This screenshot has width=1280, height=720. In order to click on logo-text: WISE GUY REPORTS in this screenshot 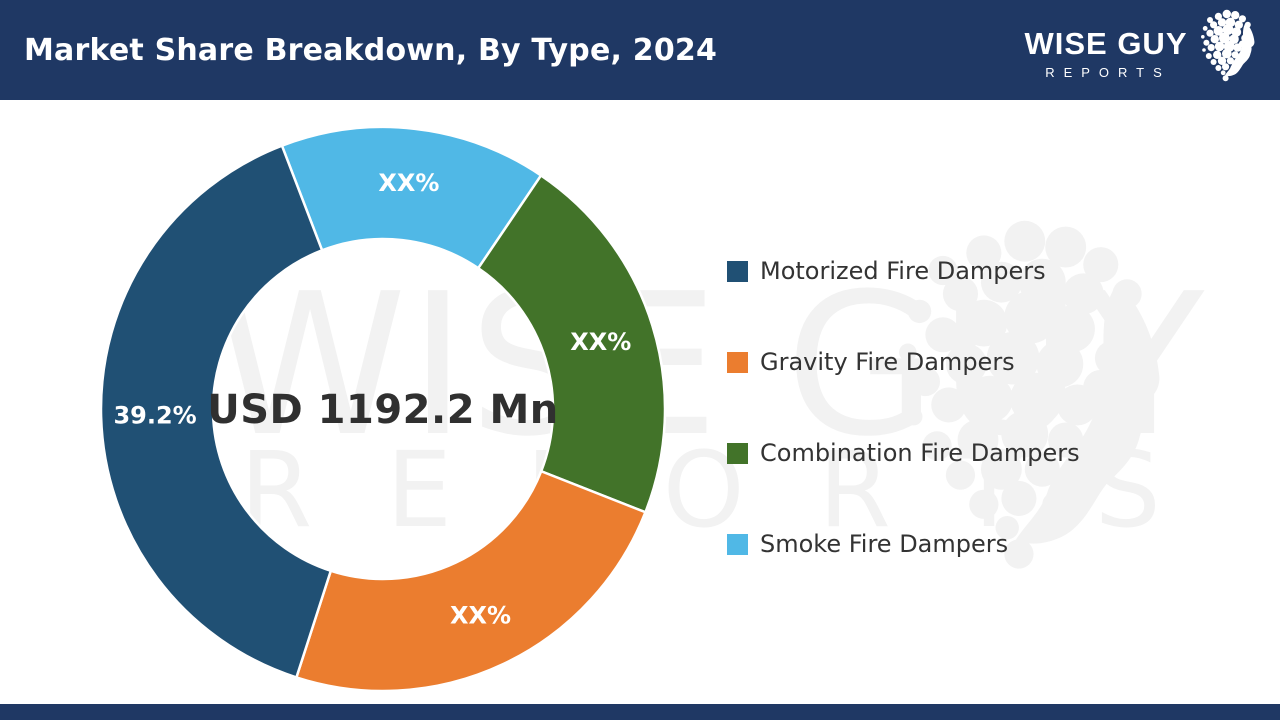, I will do `click(1106, 53)`.